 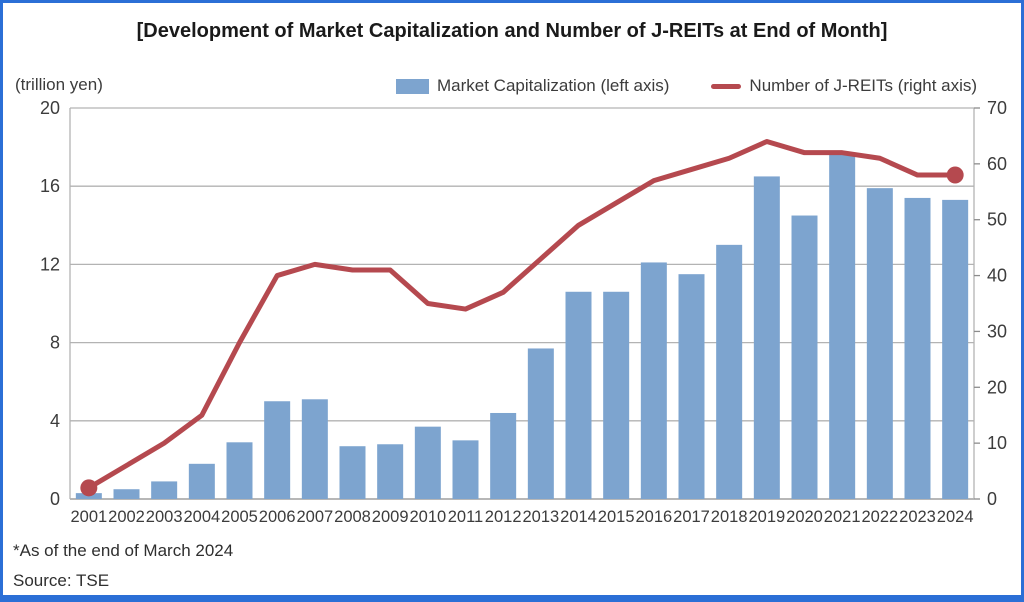 What do you see at coordinates (201, 481) in the screenshot?
I see `bar-2004` at bounding box center [201, 481].